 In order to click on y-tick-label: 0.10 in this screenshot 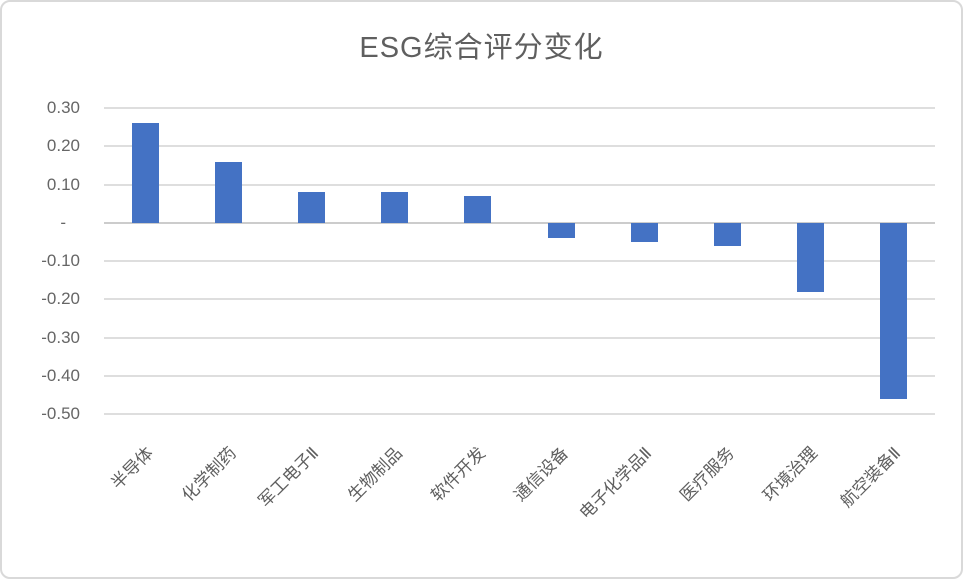, I will do `click(63, 184)`.